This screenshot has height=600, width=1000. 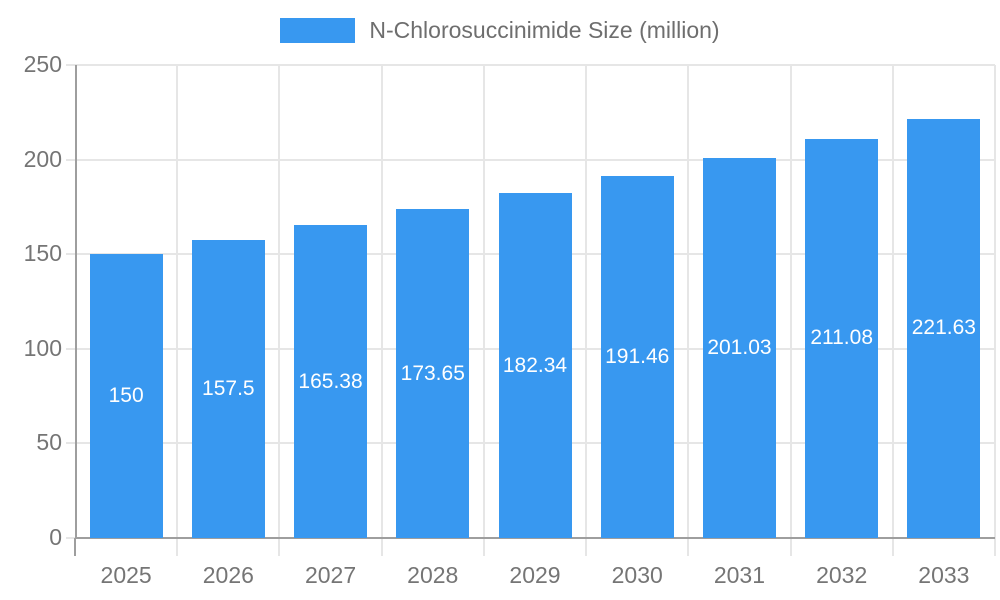 What do you see at coordinates (535, 575) in the screenshot?
I see `x-tick-label: 2029` at bounding box center [535, 575].